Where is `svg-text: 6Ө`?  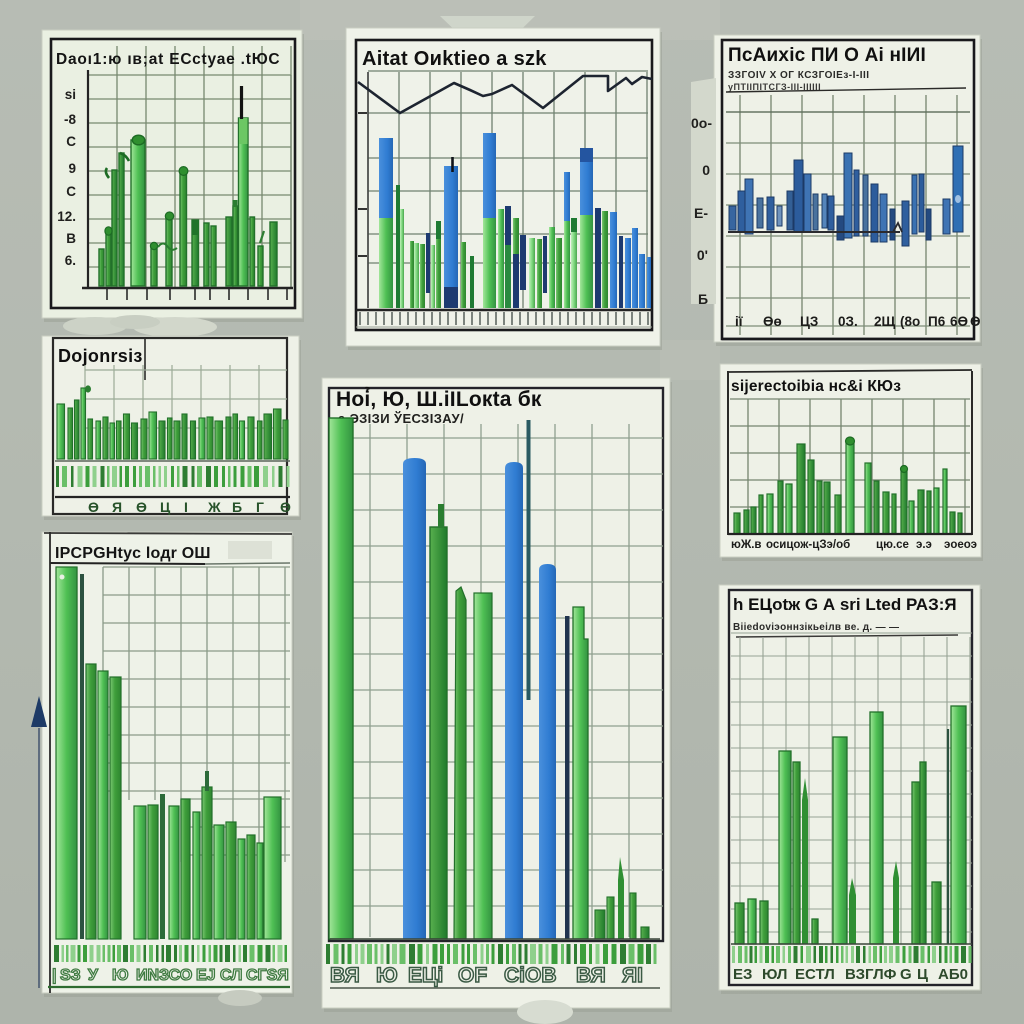 svg-text: 6Ө is located at coordinates (959, 321).